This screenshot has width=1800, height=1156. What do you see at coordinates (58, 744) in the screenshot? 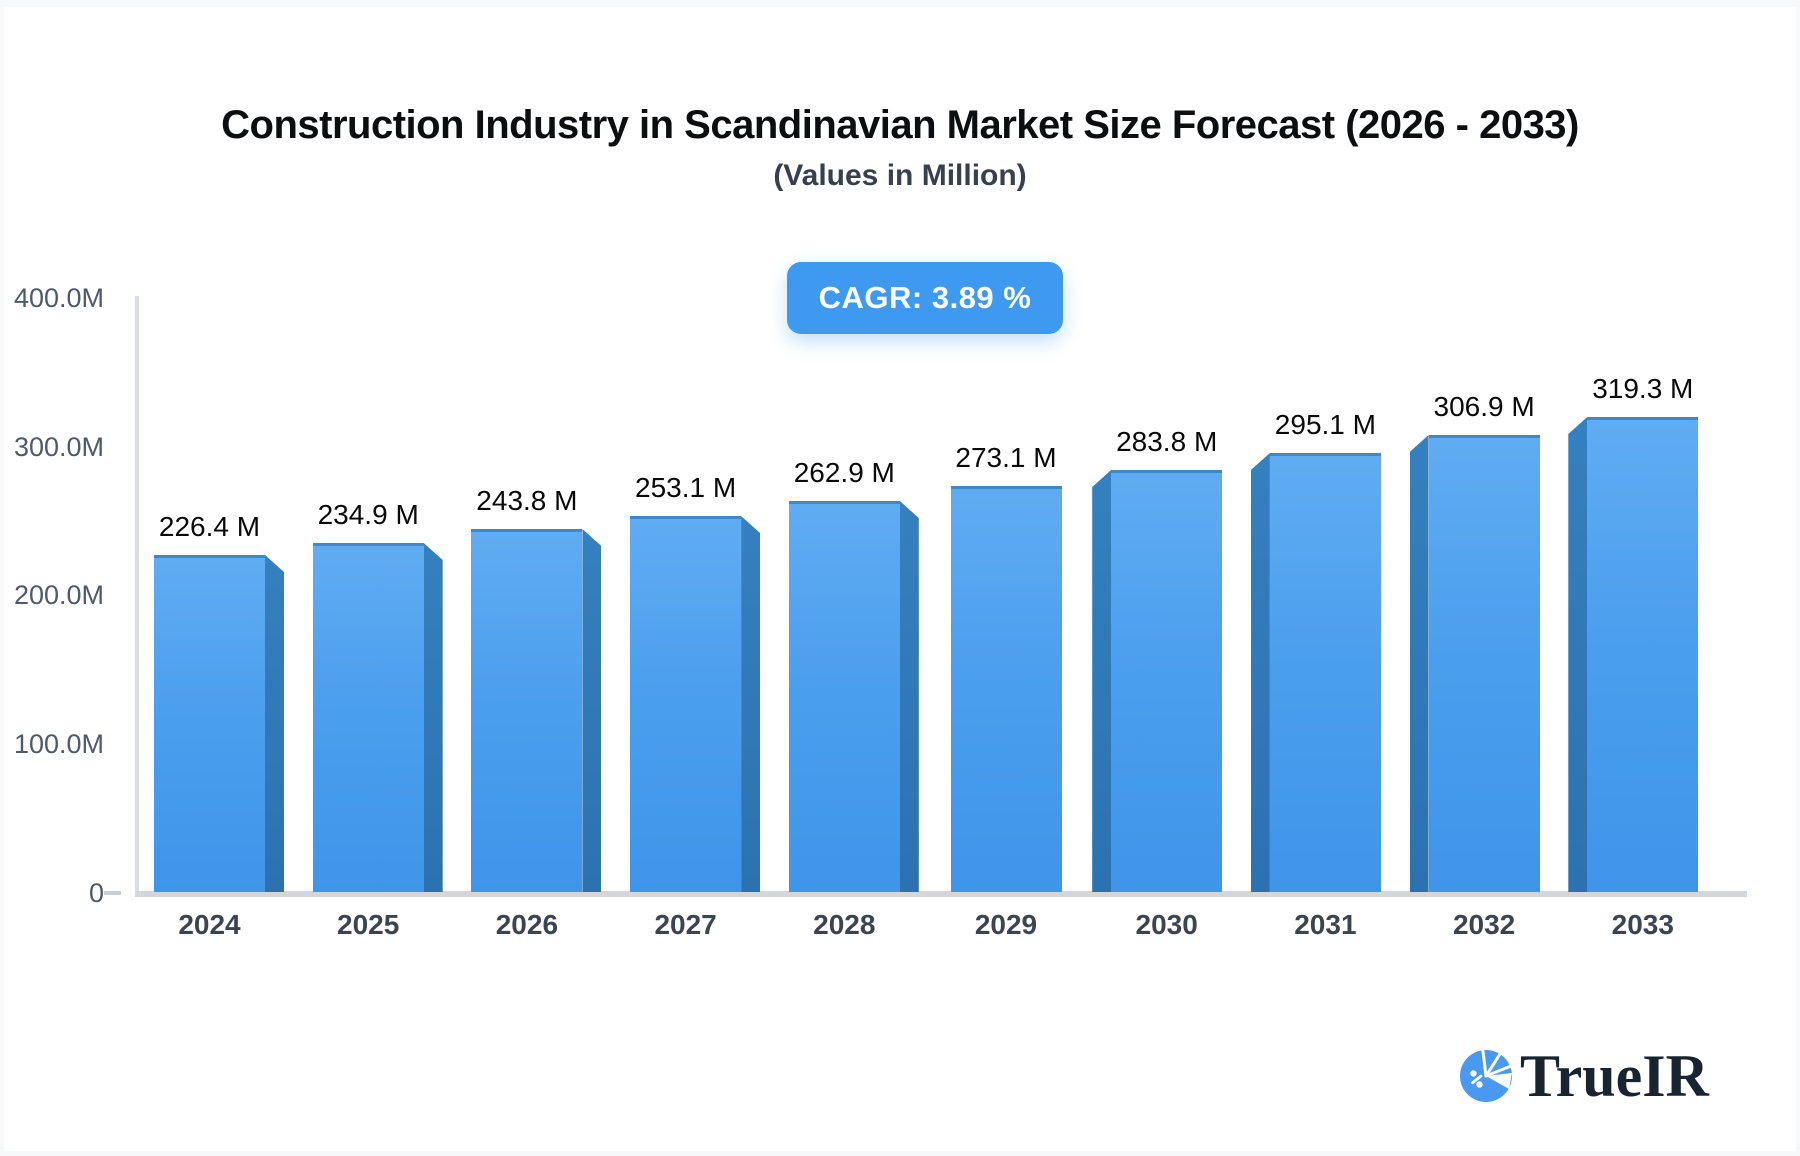
I see `y-axis-tick-label: 100.0M` at bounding box center [58, 744].